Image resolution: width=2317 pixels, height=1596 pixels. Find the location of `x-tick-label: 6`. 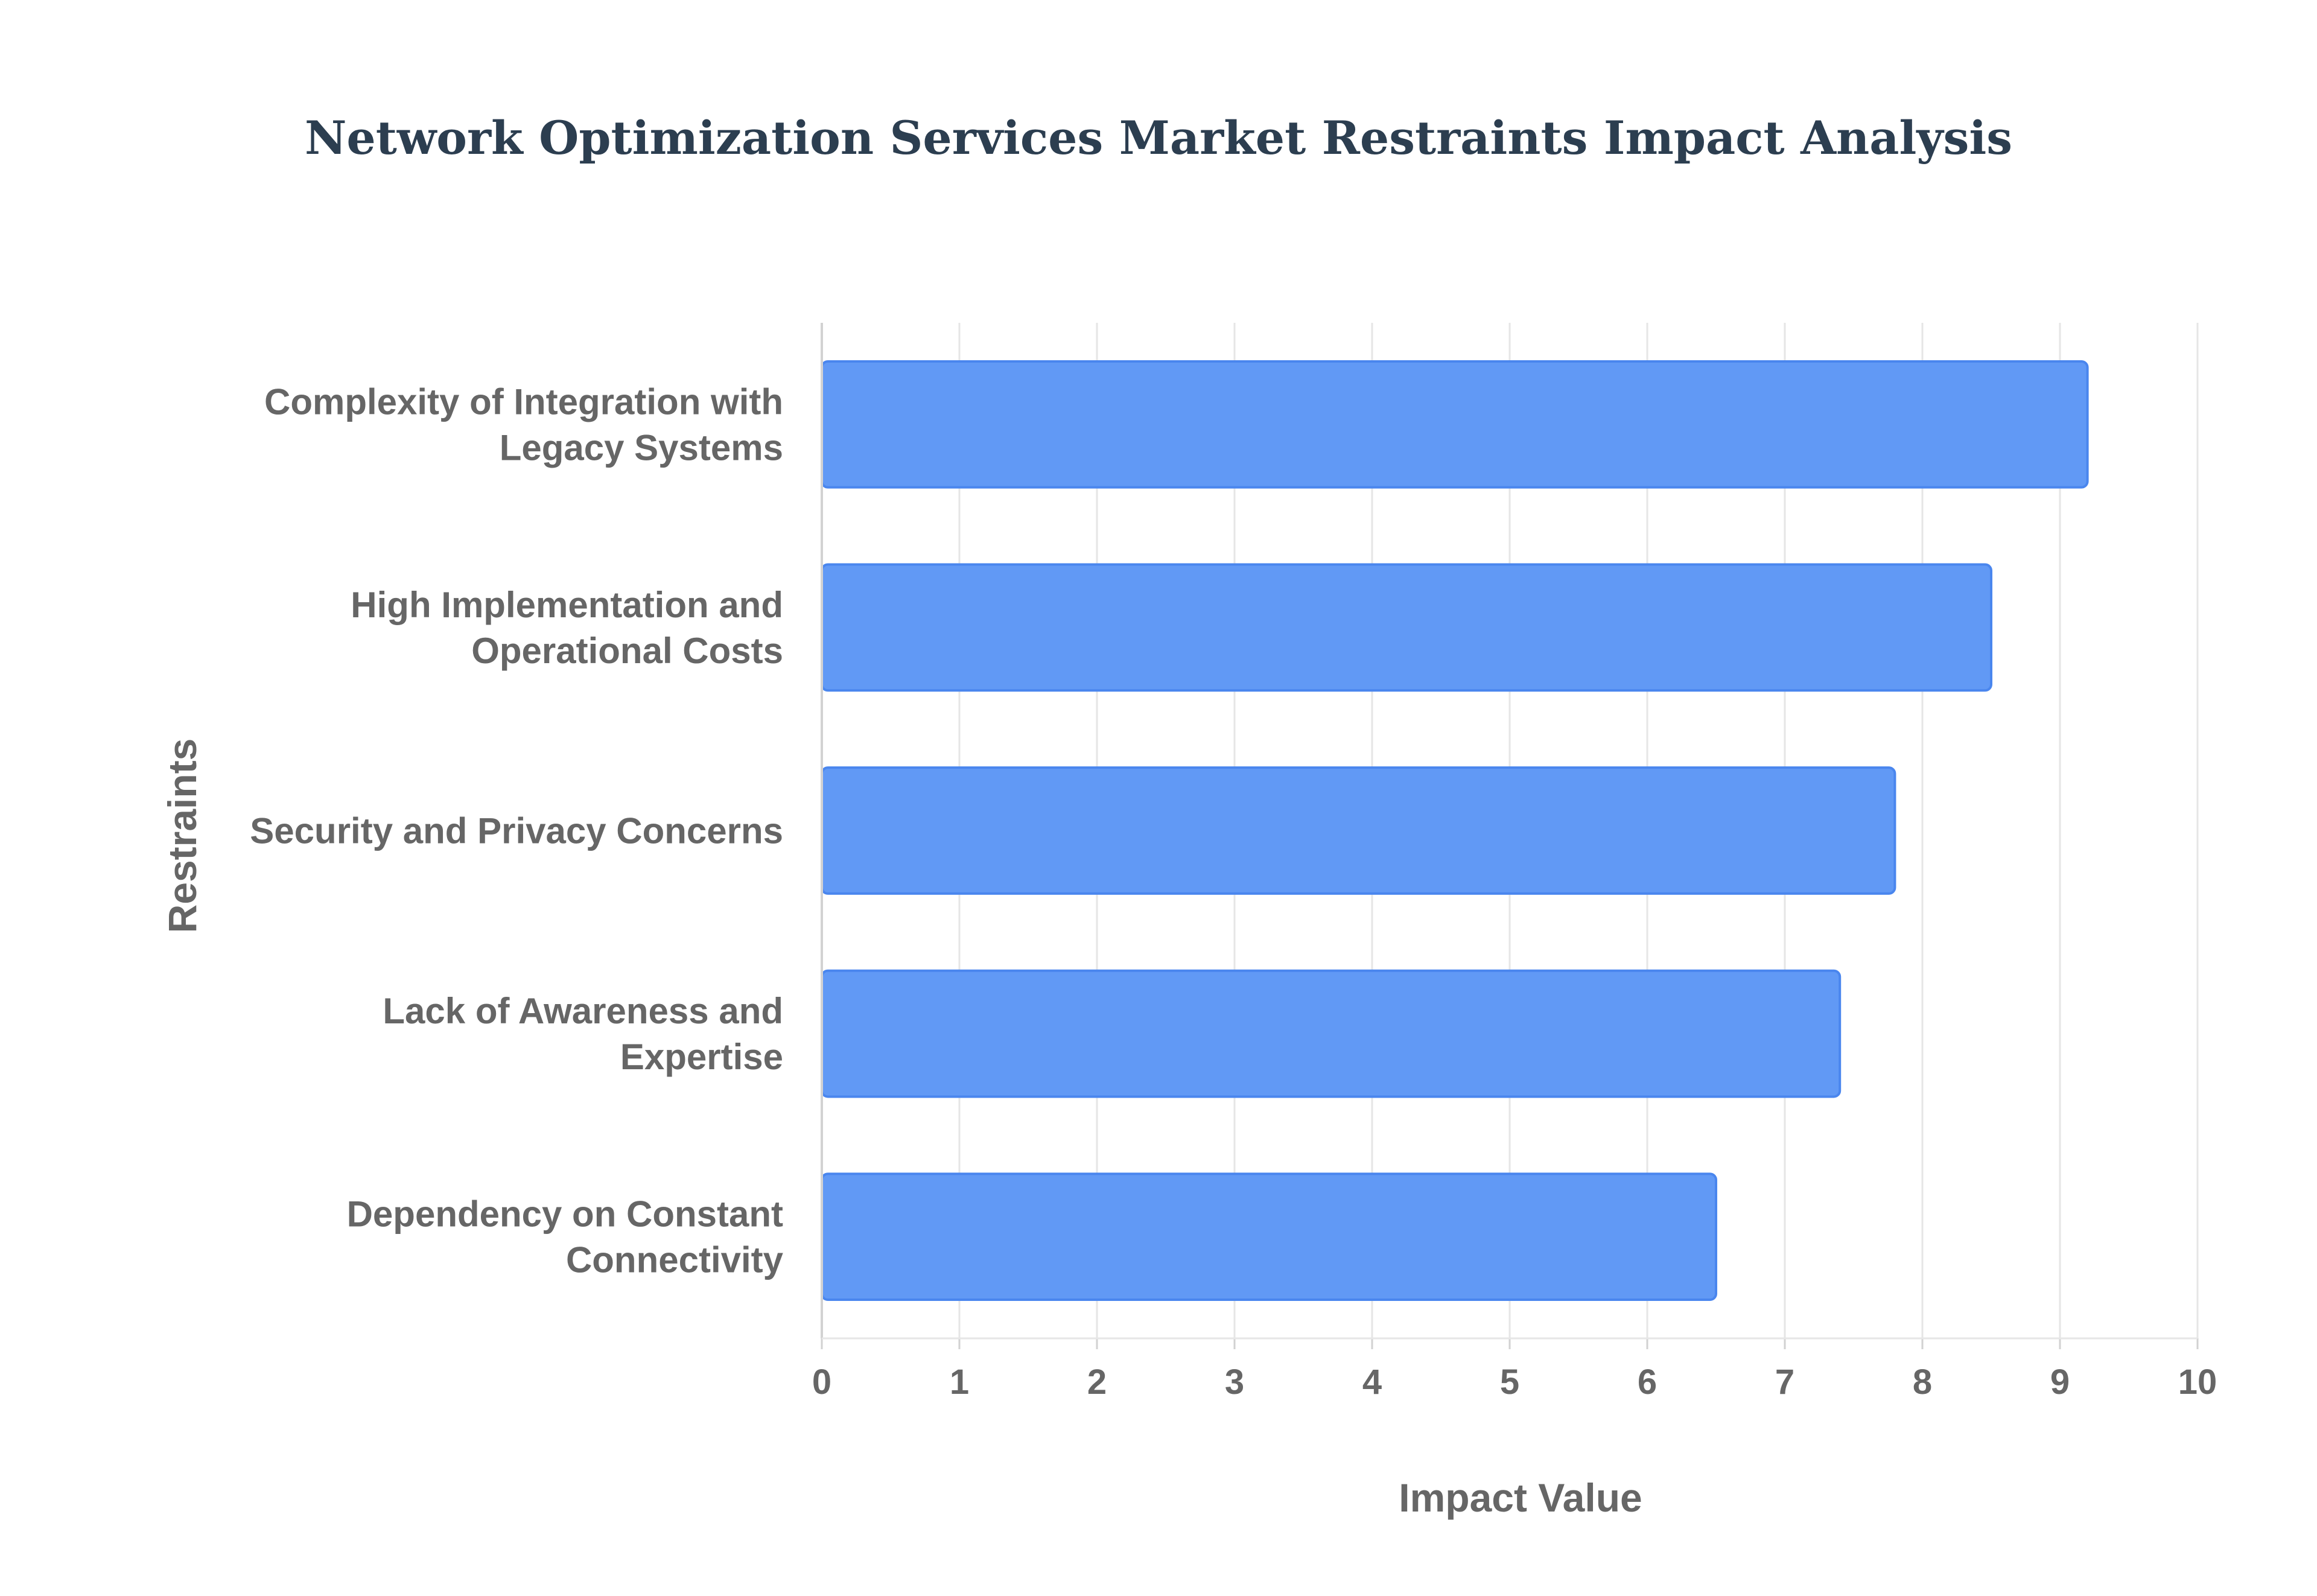

x-tick-label: 6 is located at coordinates (1647, 1382).